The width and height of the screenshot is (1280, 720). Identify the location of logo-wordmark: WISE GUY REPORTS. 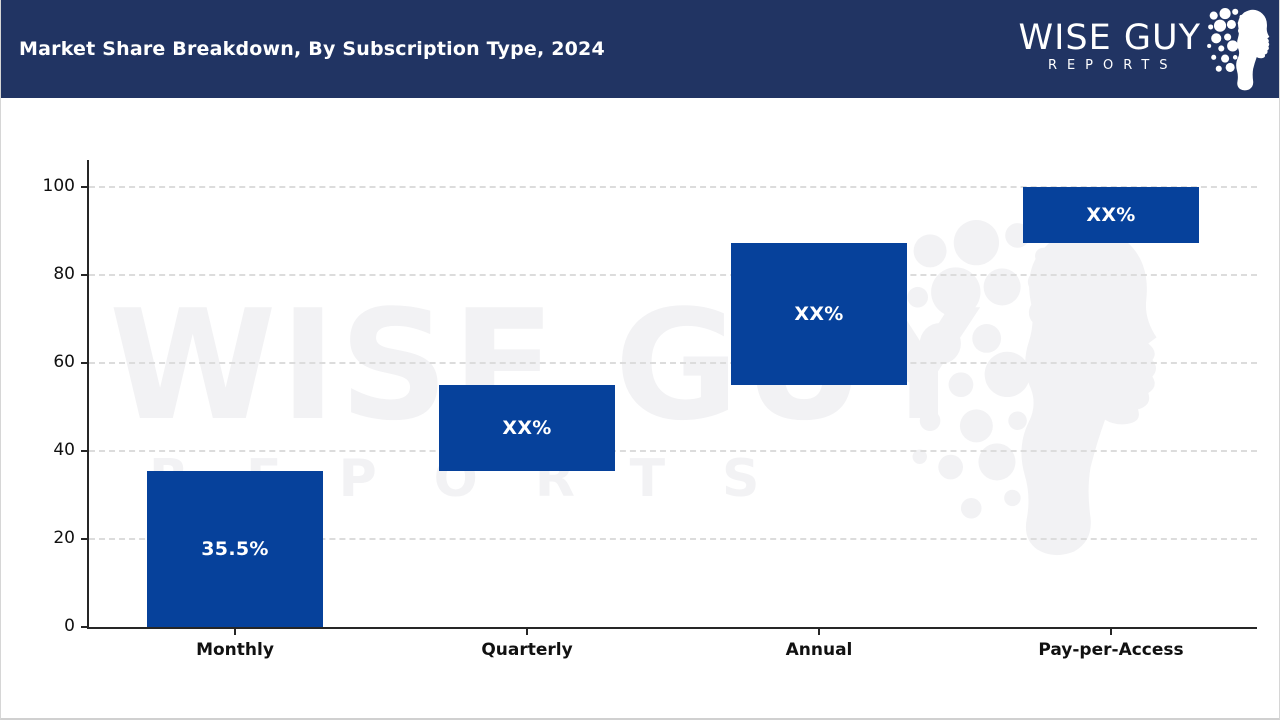
(1109, 46).